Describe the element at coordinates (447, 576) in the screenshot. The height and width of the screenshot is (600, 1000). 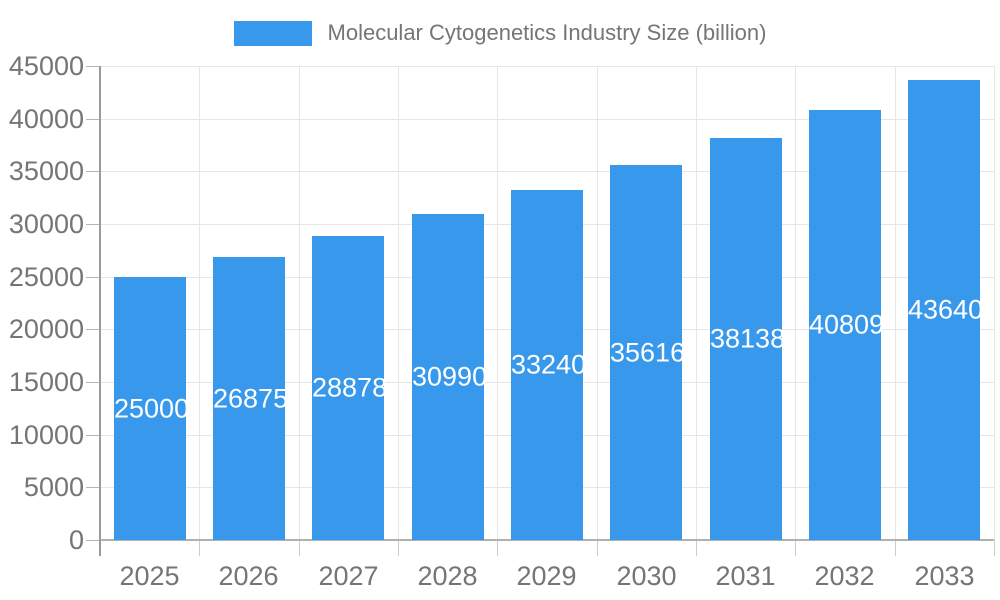
I see `x-axis-tick-label: 2028` at that location.